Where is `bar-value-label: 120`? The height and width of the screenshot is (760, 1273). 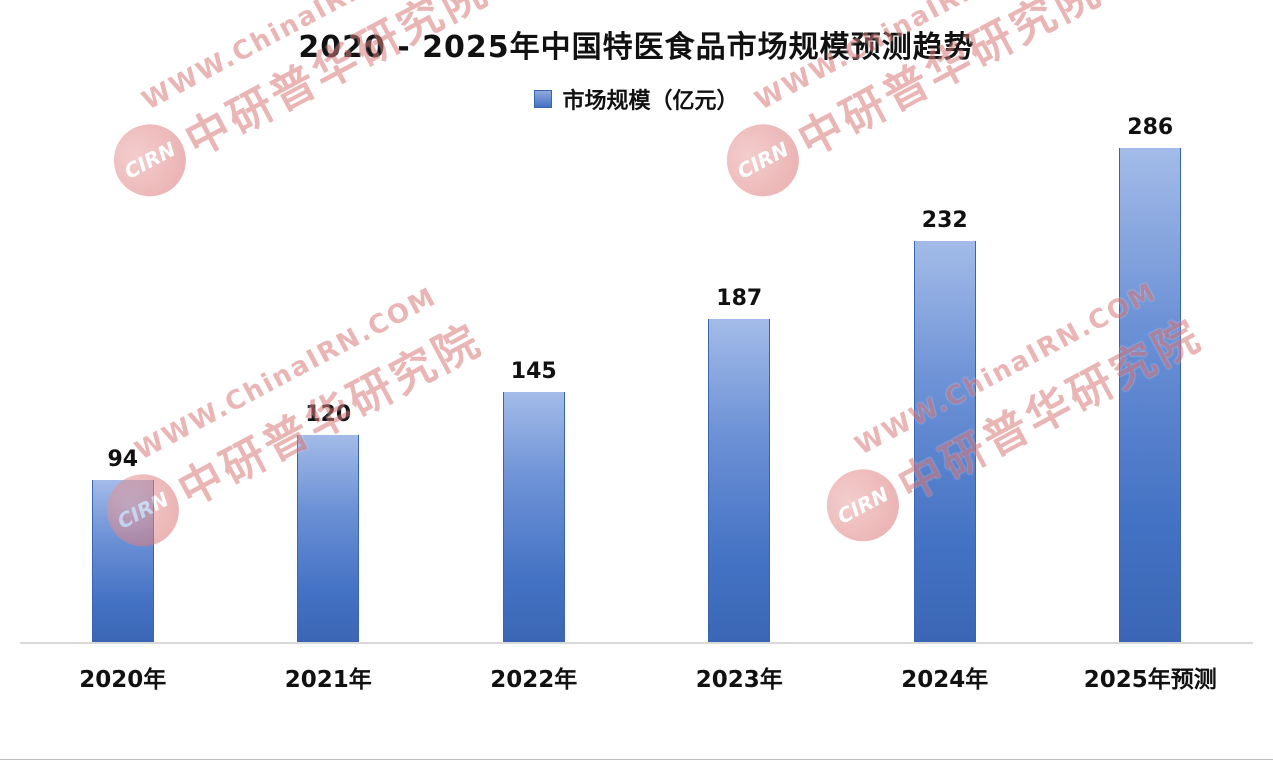 bar-value-label: 120 is located at coordinates (328, 414).